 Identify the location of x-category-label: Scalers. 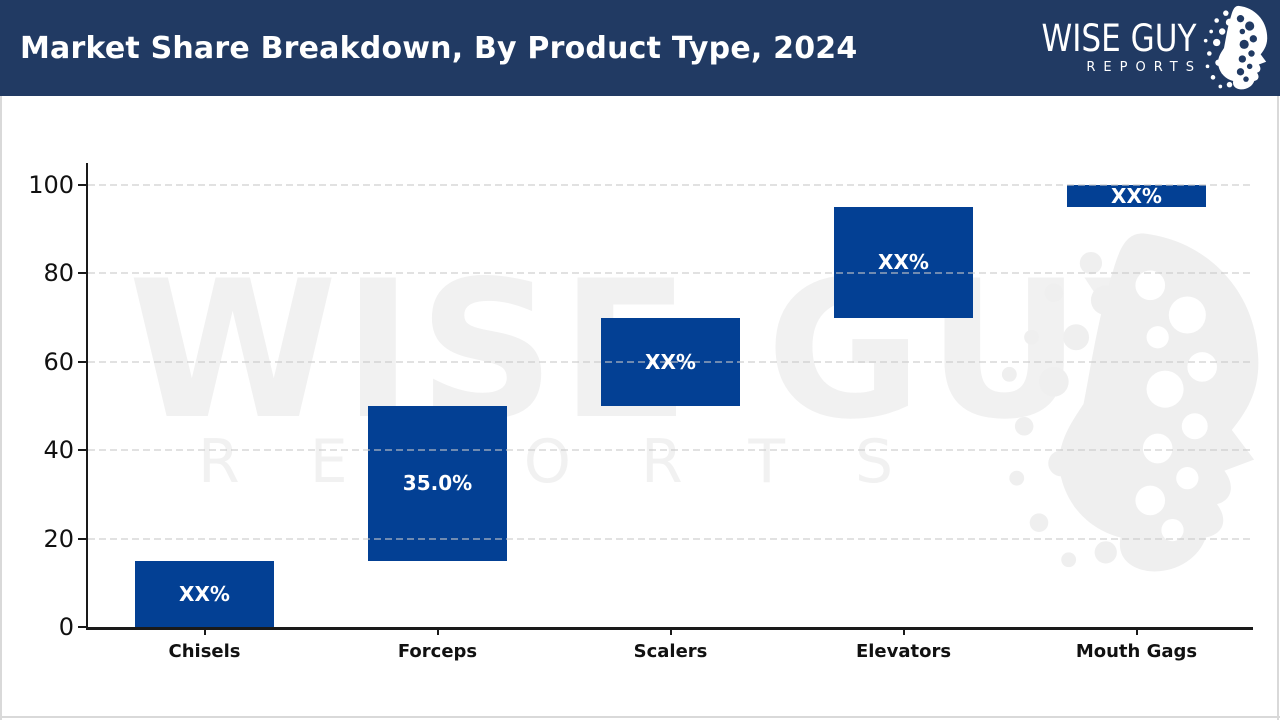
(670, 651).